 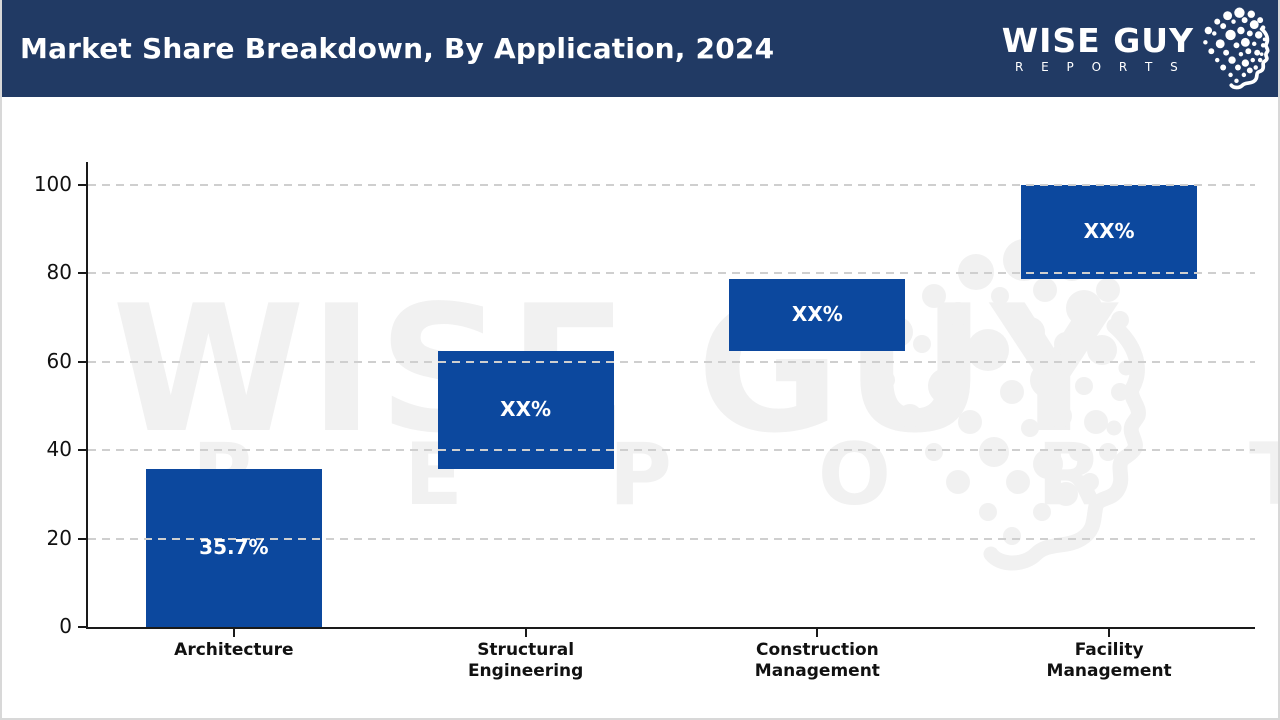 What do you see at coordinates (87, 395) in the screenshot?
I see `y-axis-line` at bounding box center [87, 395].